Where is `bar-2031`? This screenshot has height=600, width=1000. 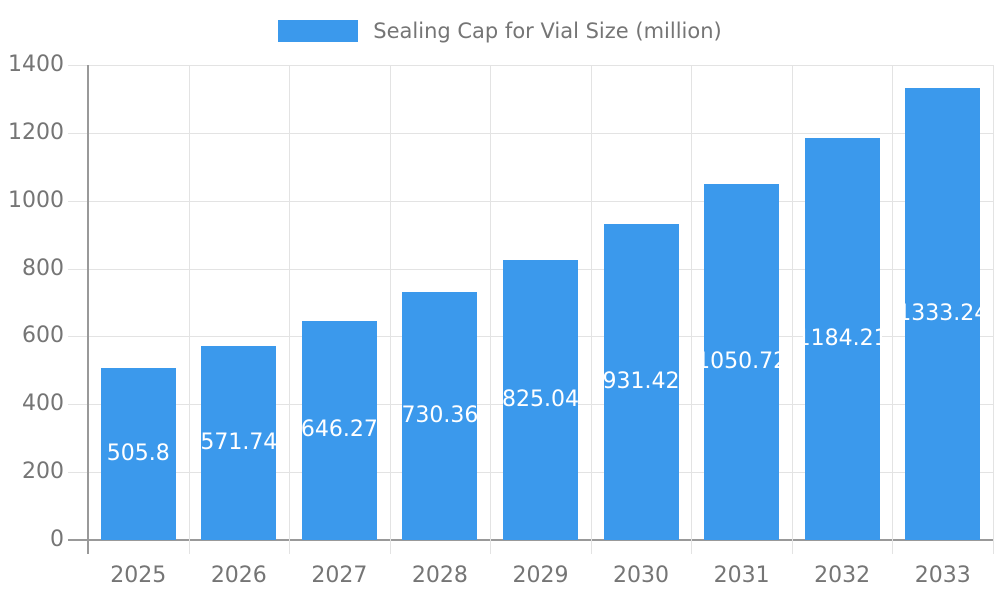 bar-2031 is located at coordinates (742, 361).